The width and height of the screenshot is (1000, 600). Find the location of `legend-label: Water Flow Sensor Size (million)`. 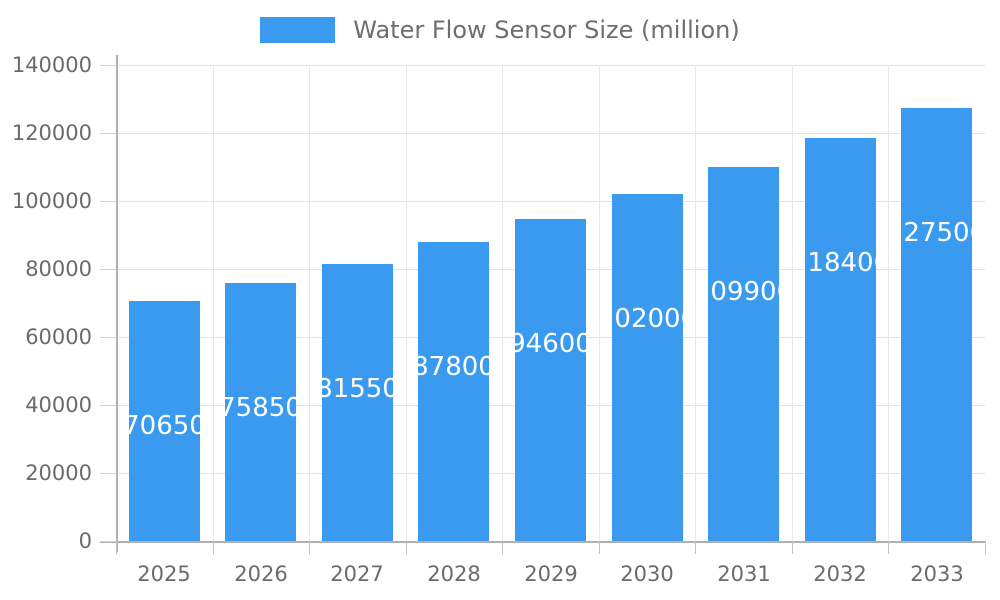

legend-label: Water Flow Sensor Size (million) is located at coordinates (546, 30).